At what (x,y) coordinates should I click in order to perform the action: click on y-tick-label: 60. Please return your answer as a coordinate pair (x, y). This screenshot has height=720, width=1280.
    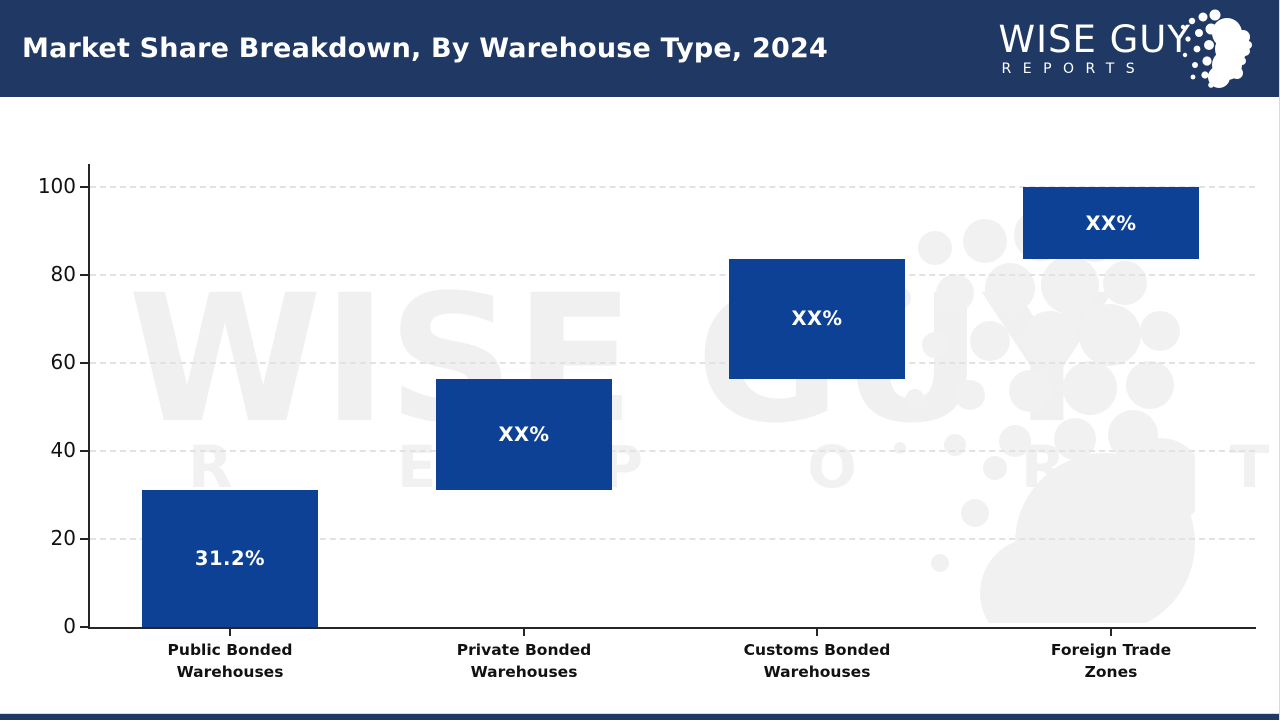
    Looking at the image, I should click on (63, 362).